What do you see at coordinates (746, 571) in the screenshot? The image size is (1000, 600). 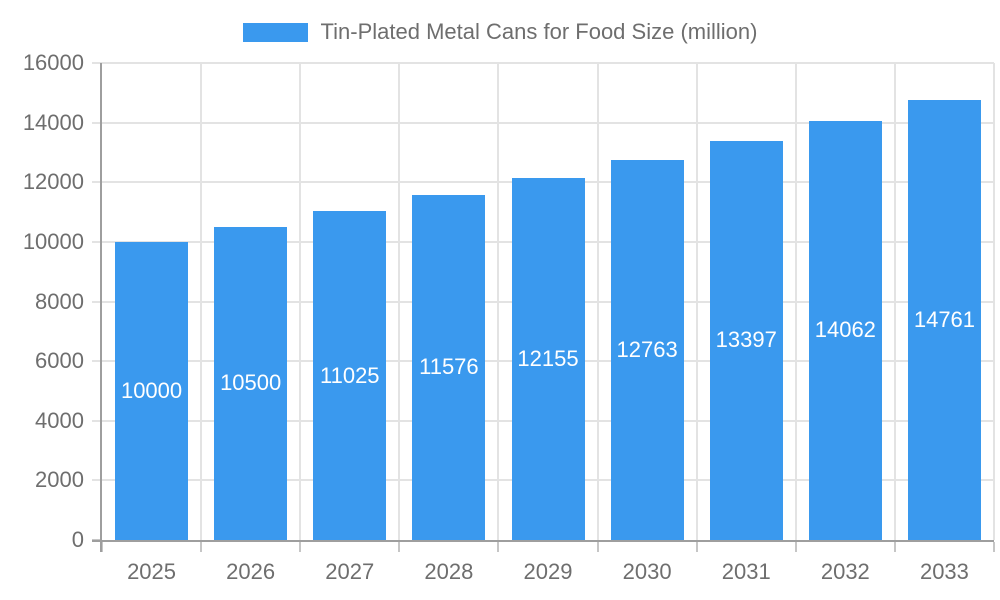 I see `x-tick-label: 2031` at bounding box center [746, 571].